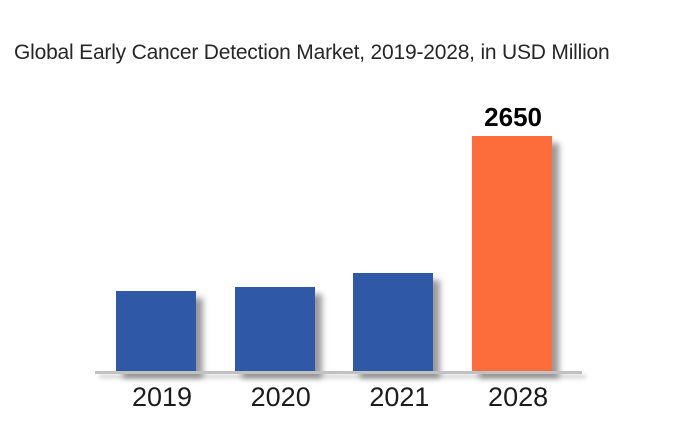 The image size is (680, 435). Describe the element at coordinates (280, 397) in the screenshot. I see `x-tick-label-2020: 2020` at that location.